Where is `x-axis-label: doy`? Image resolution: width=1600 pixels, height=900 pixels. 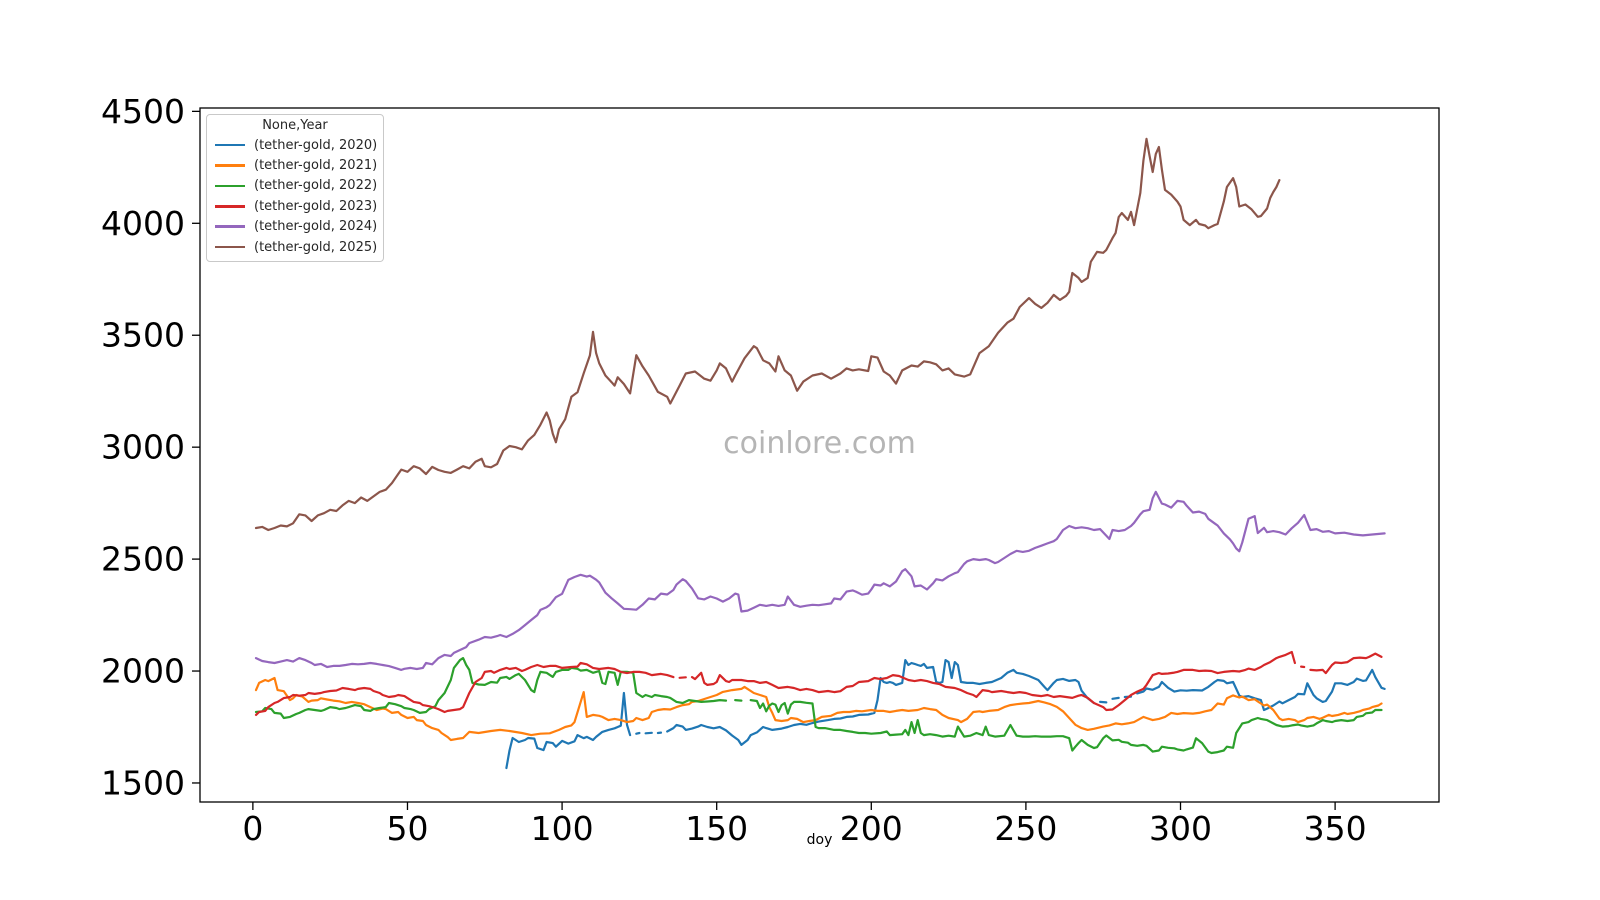
x-axis-label: doy is located at coordinates (819, 840).